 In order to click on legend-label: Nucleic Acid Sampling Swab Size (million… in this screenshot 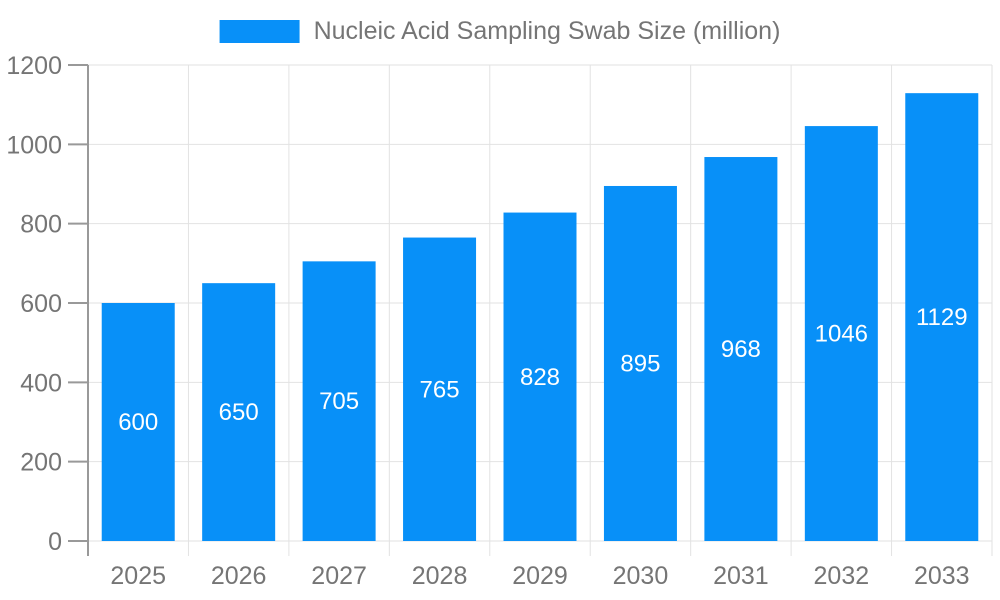, I will do `click(547, 30)`.